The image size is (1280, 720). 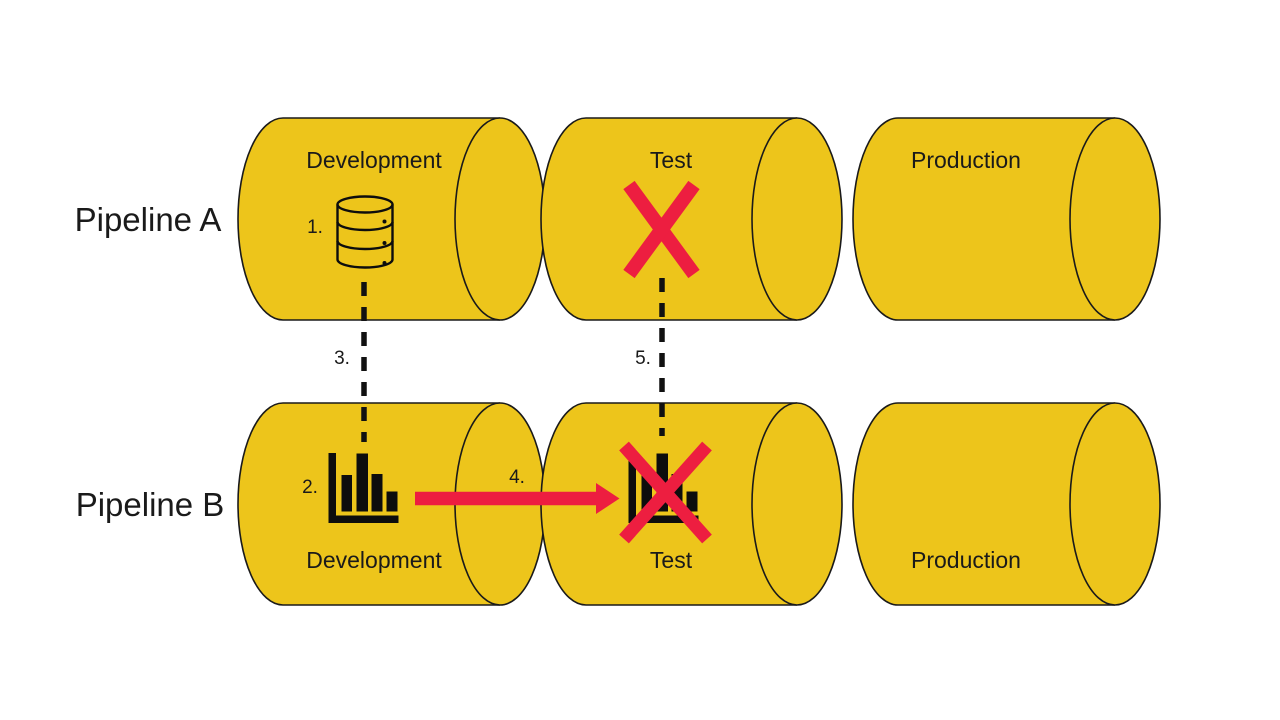 I want to click on pipeline-a-label: Pipeline A, so click(x=148, y=219).